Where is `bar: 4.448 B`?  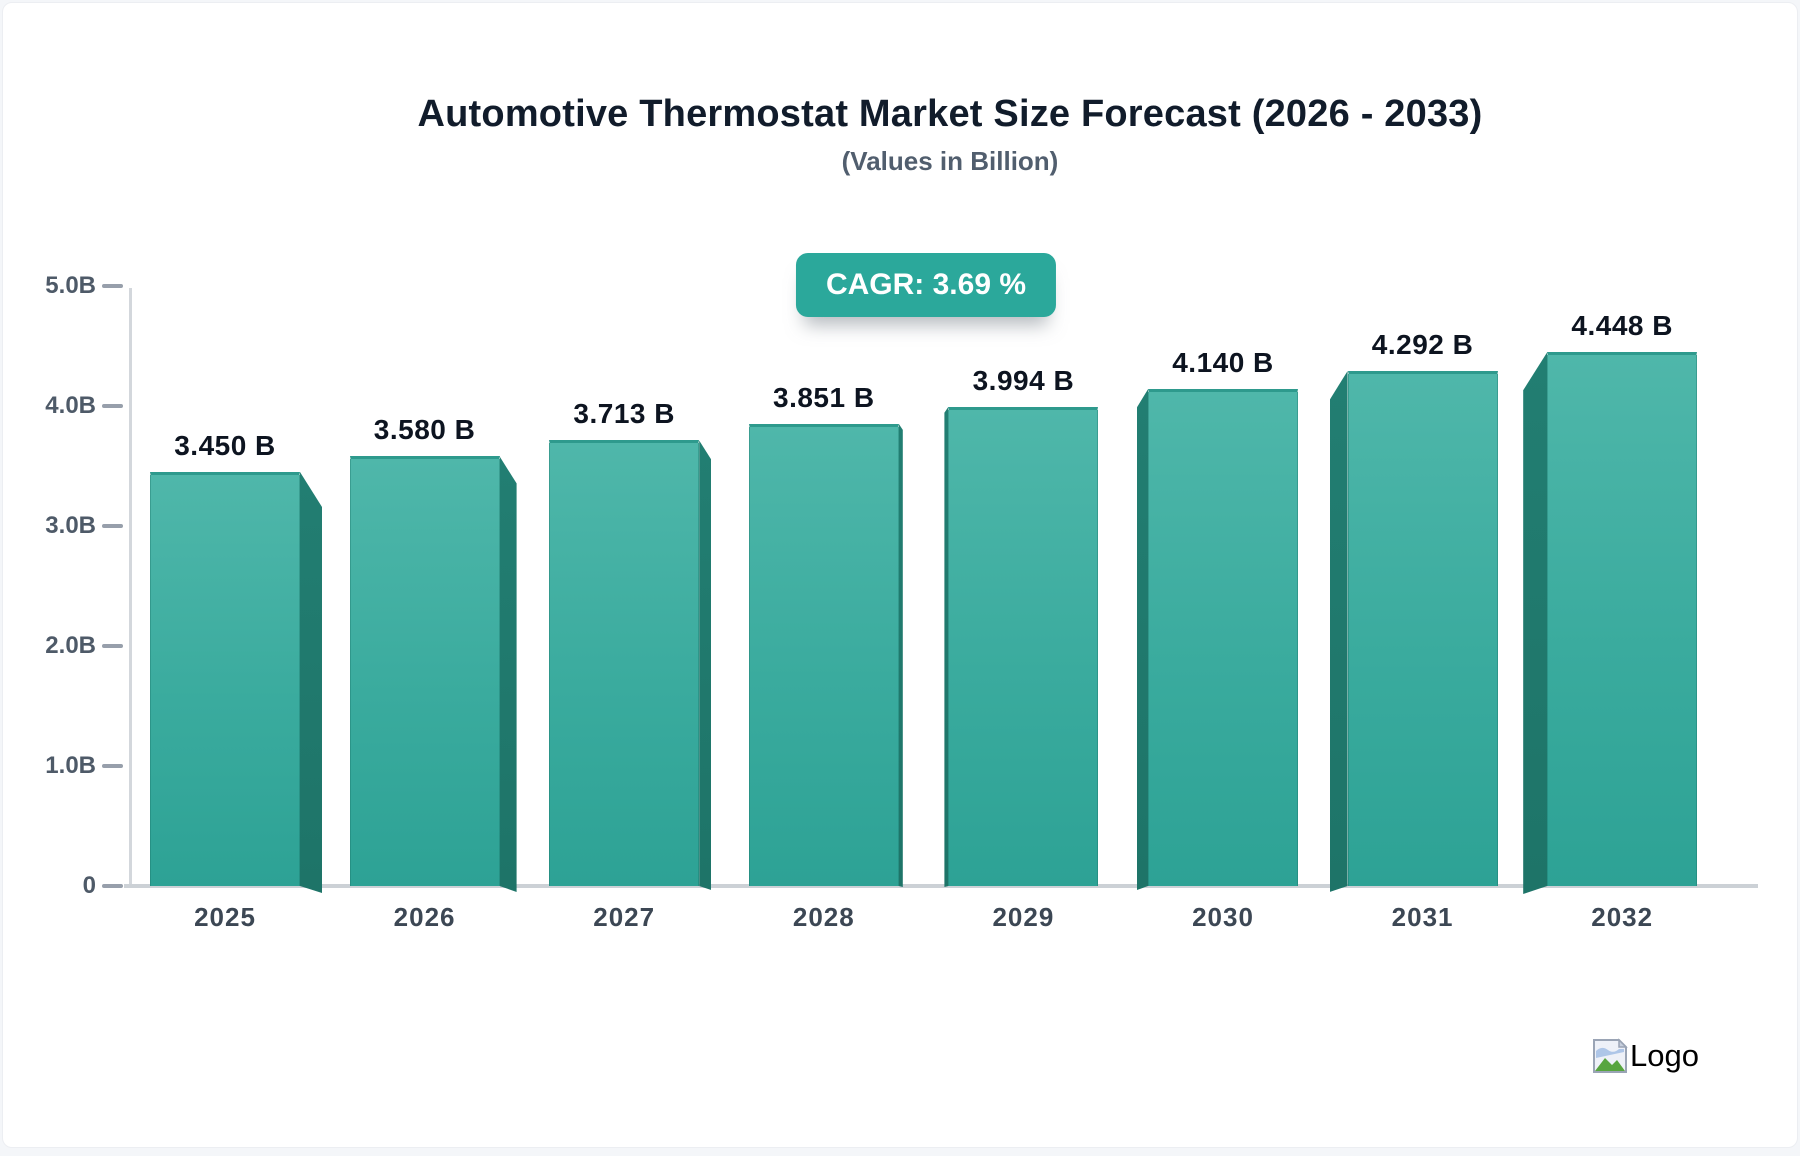 bar: 4.448 B is located at coordinates (1610, 602).